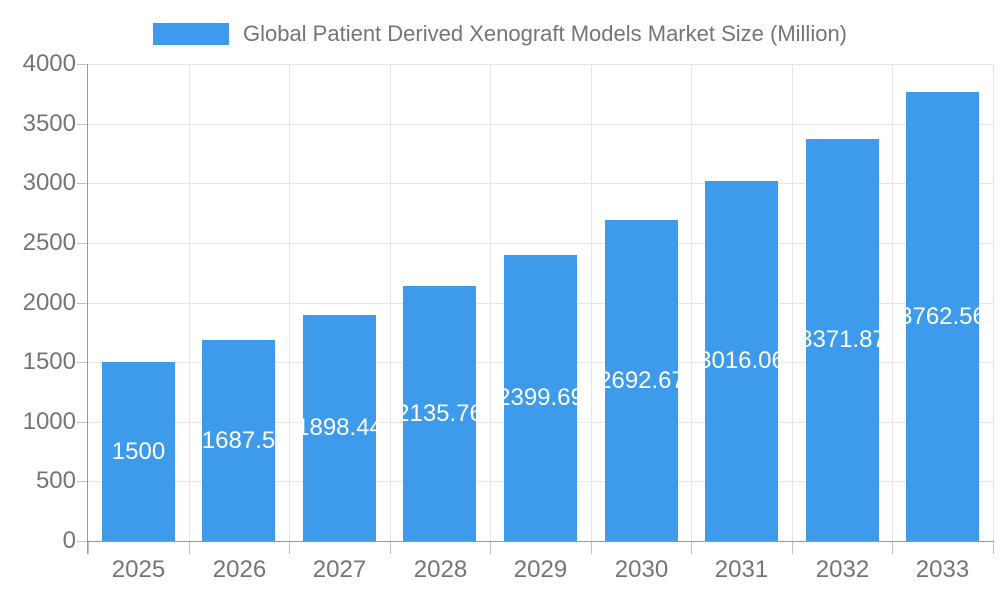 The image size is (1000, 600). I want to click on bar-2030: 2692.67, so click(641, 380).